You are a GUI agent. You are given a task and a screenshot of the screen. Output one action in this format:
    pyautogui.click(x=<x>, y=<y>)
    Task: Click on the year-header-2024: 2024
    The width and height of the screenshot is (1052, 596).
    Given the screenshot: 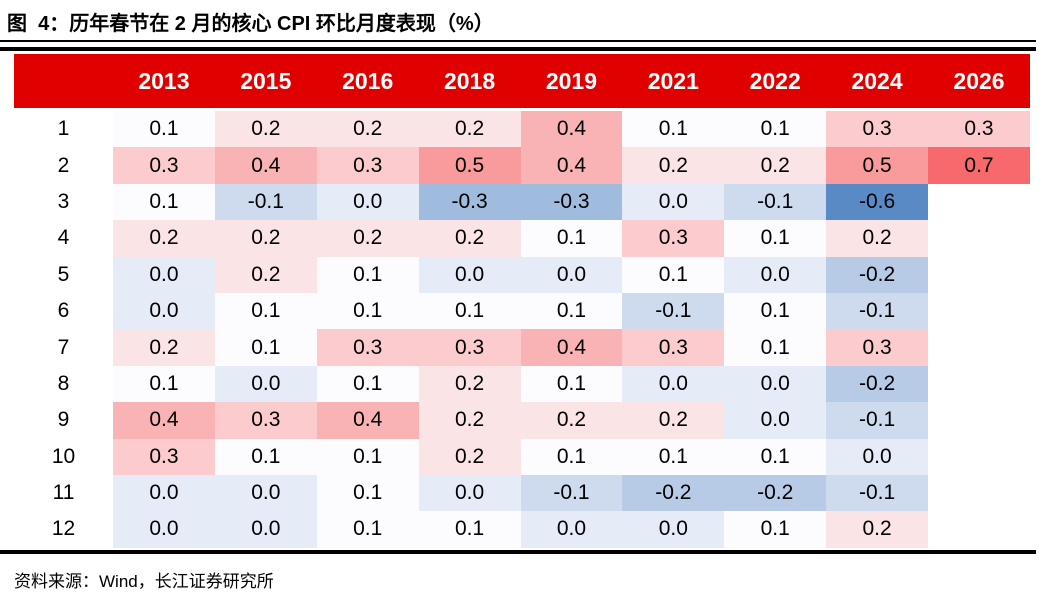 What is the action you would take?
    pyautogui.click(x=877, y=81)
    